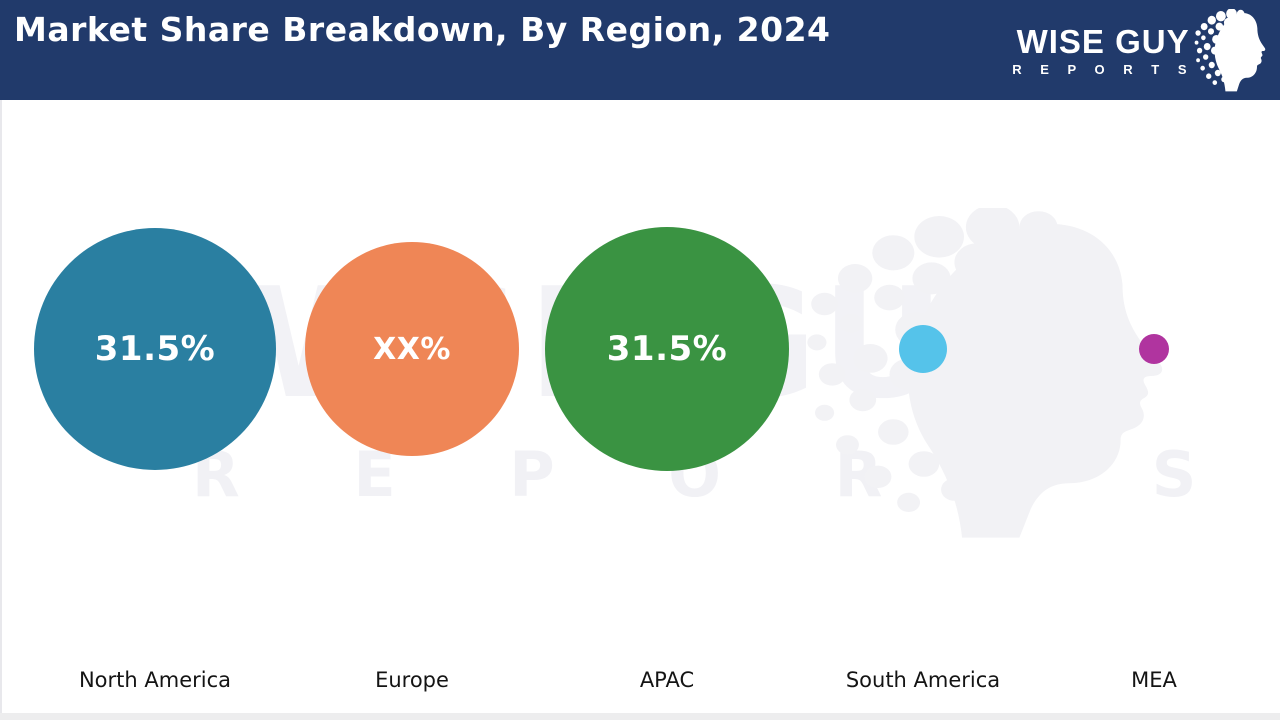 The image size is (1280, 720). Describe the element at coordinates (923, 680) in the screenshot. I see `category-label-south-america: South America` at that location.